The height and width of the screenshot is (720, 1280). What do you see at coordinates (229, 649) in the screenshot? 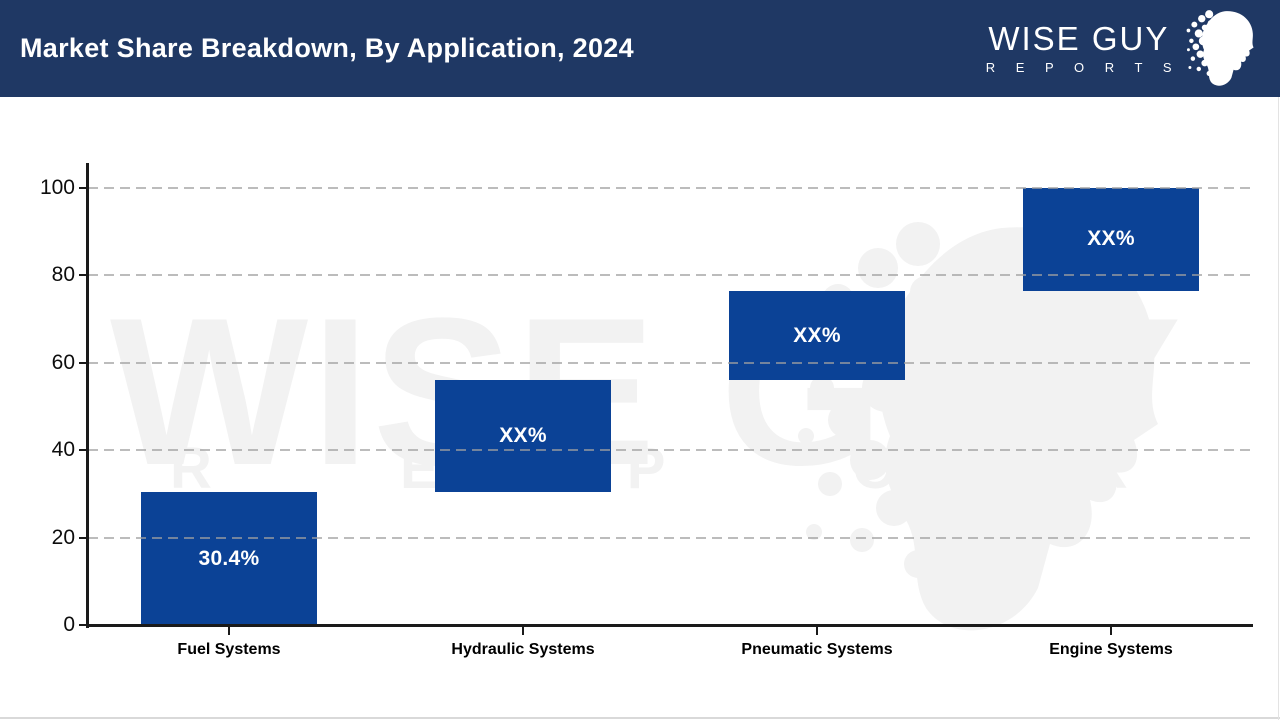
I see `x-category-label: Fuel Systems` at bounding box center [229, 649].